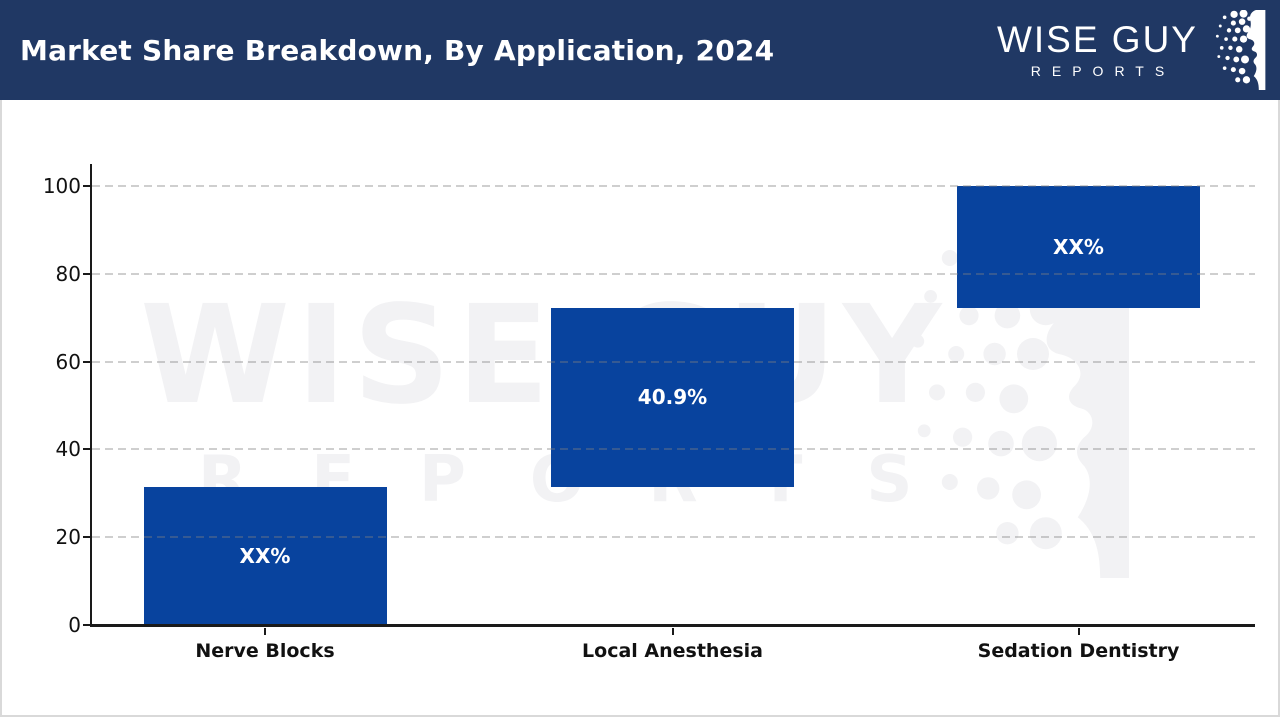  I want to click on y-tick-label-20: 20, so click(68, 537).